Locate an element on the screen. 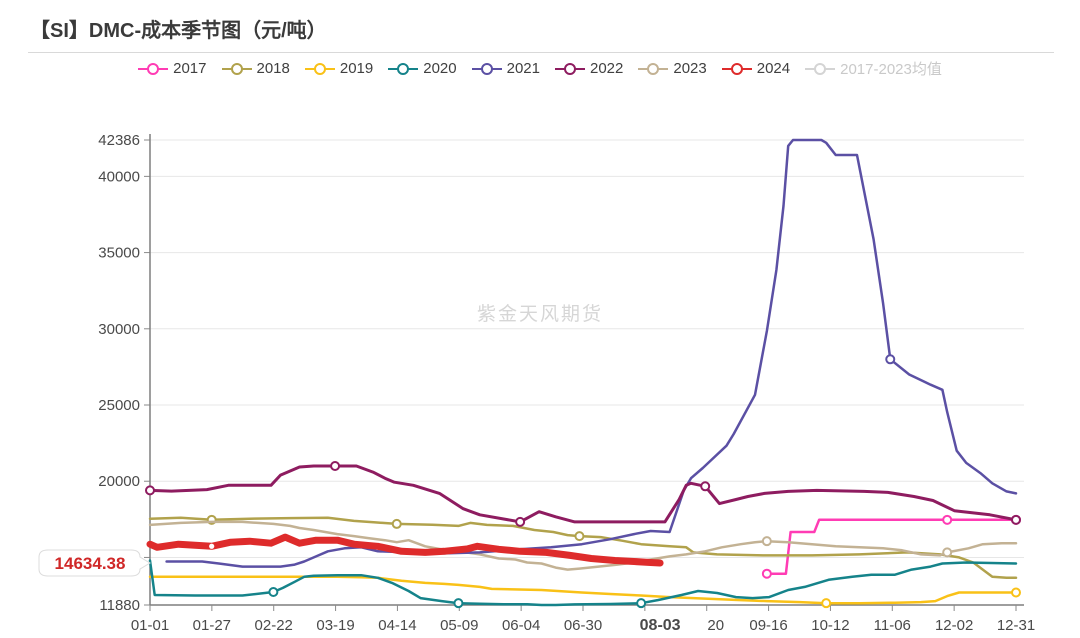  legend-item-label: 2017-2023均值 is located at coordinates (891, 69).